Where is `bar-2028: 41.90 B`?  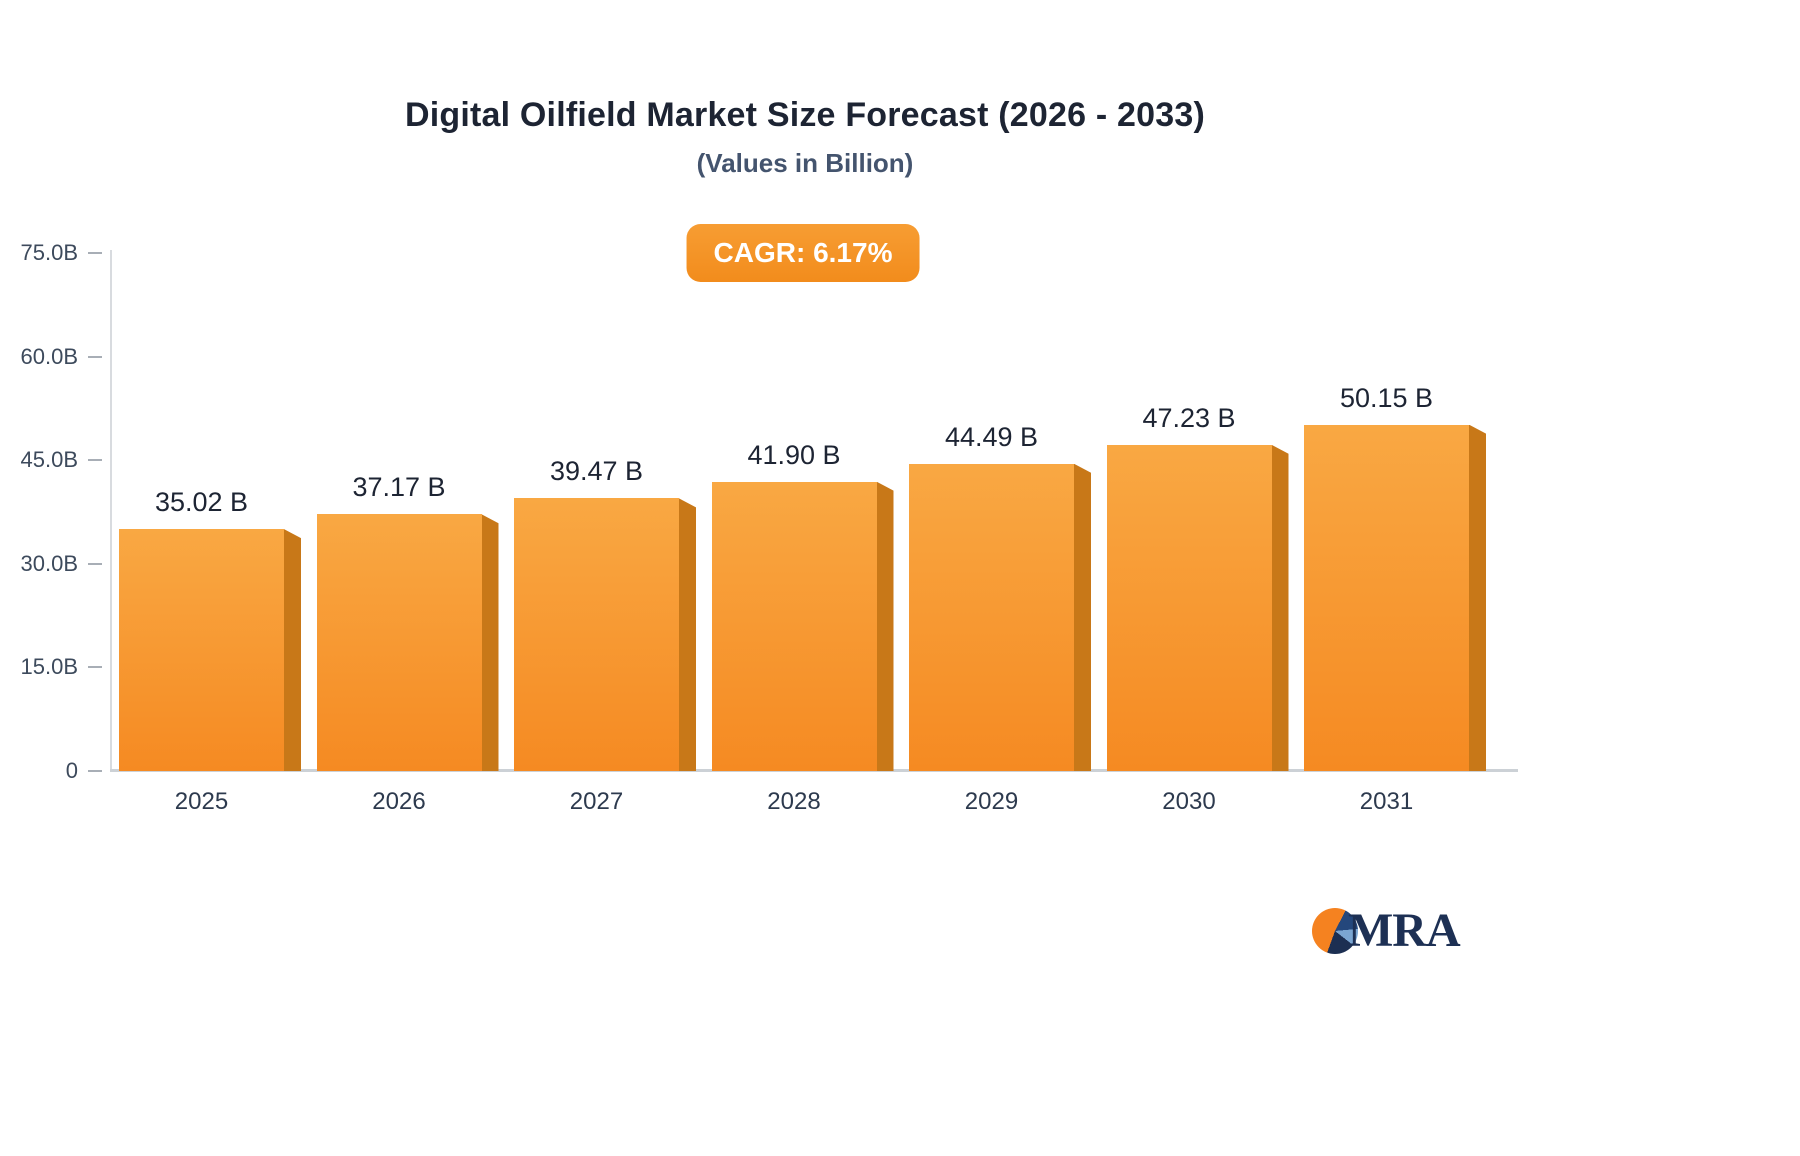
bar-2028: 41.90 B is located at coordinates (802, 605).